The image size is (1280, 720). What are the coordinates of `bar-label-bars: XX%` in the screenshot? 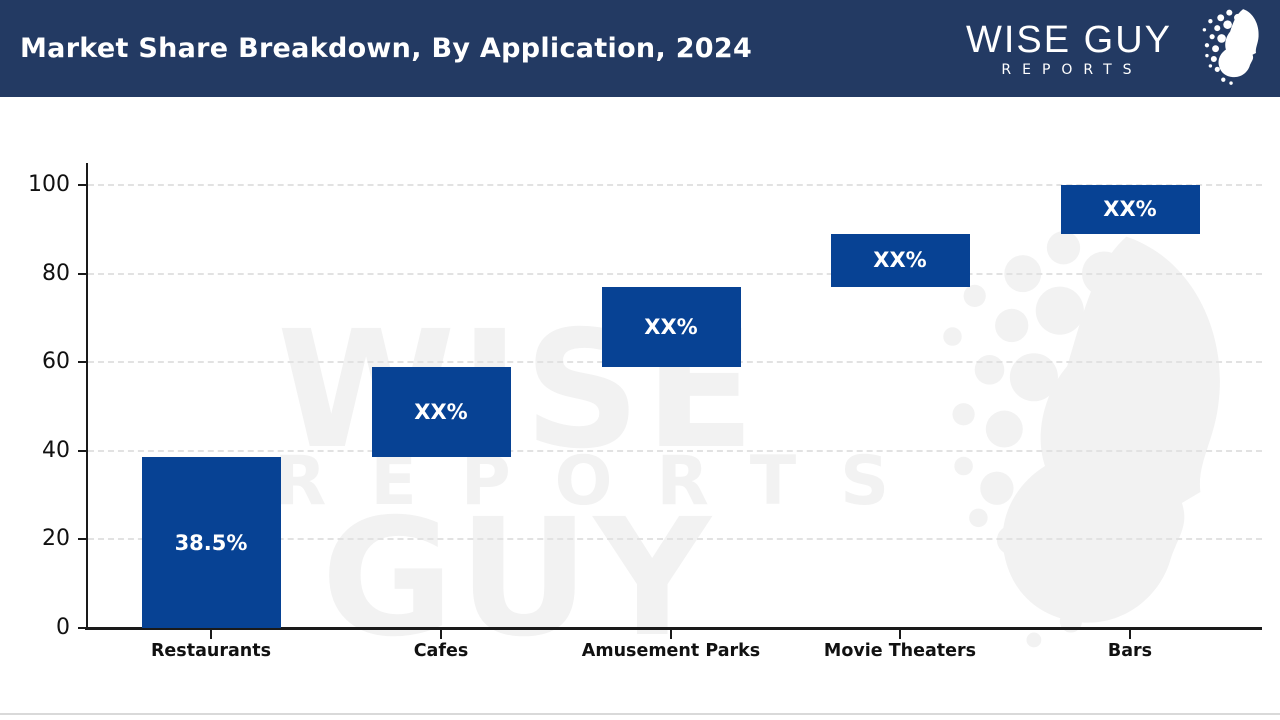 It's located at (1130, 209).